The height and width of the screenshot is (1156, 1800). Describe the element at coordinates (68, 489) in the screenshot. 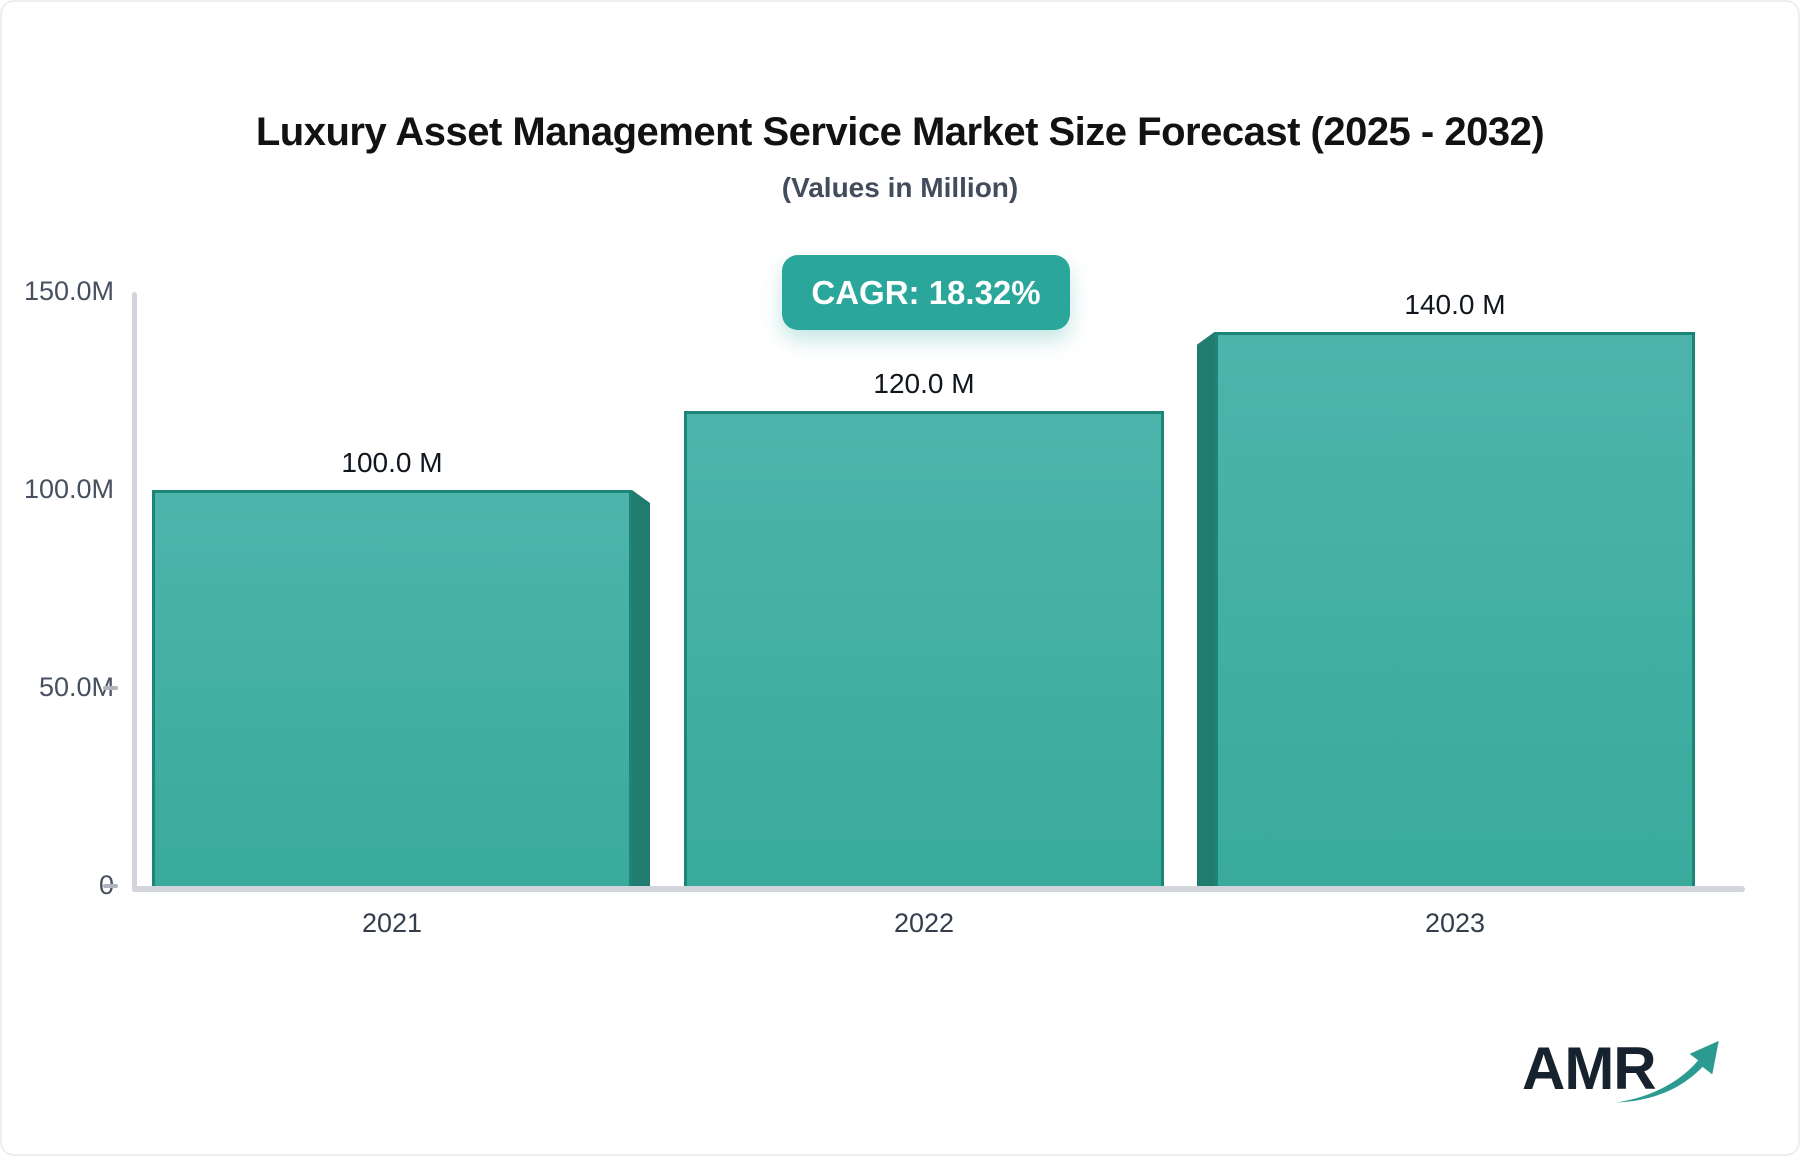

I see `y-tick-label: 100.0M` at that location.